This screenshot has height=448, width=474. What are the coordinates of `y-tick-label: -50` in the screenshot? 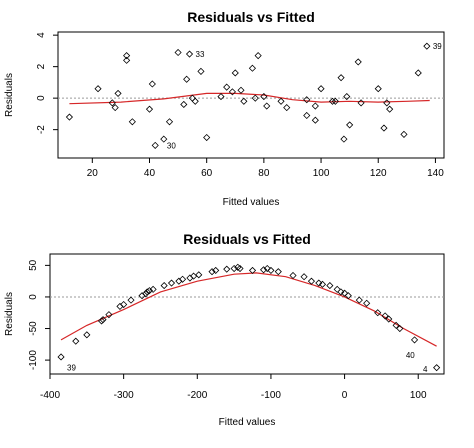 It's located at (33, 328).